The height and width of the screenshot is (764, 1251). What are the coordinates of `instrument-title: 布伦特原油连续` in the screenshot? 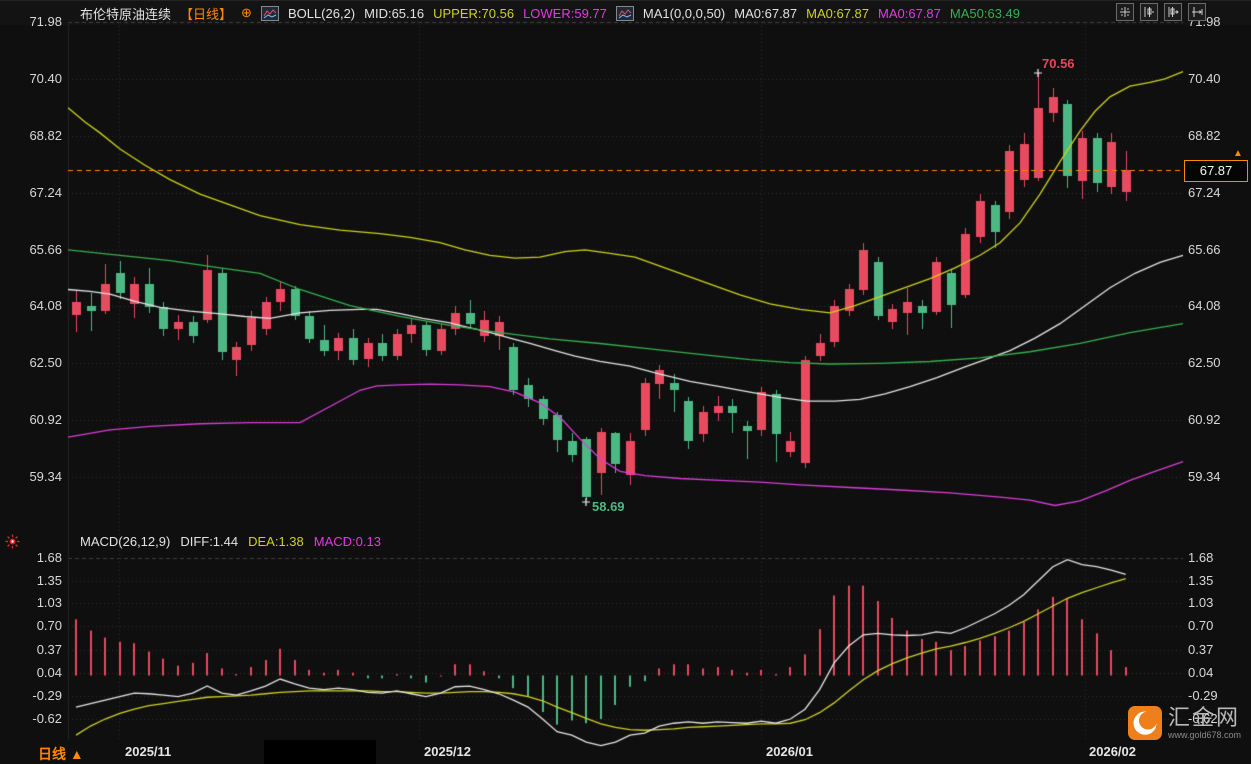 It's located at (126, 14).